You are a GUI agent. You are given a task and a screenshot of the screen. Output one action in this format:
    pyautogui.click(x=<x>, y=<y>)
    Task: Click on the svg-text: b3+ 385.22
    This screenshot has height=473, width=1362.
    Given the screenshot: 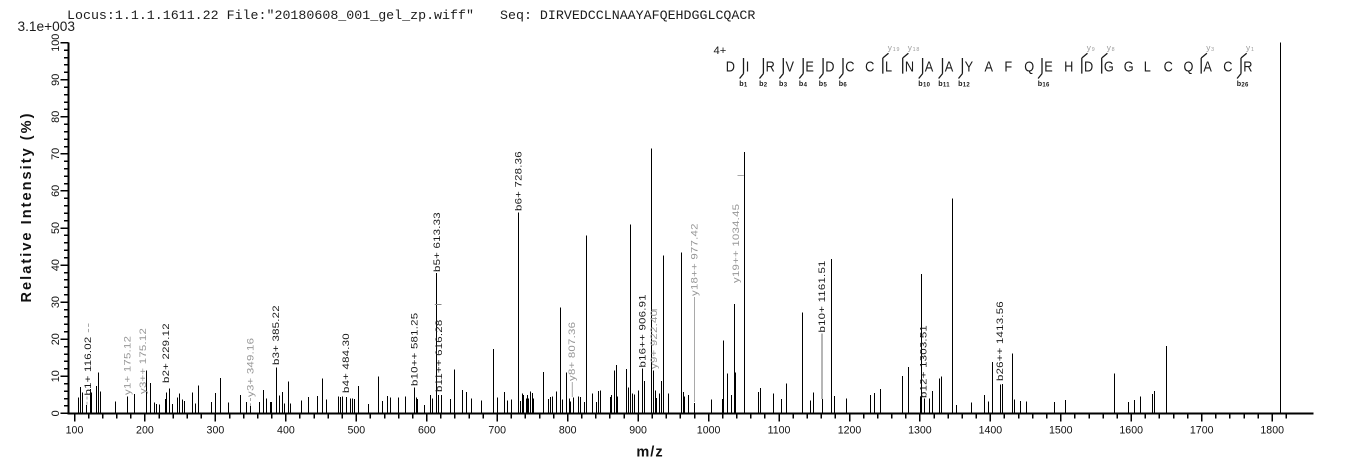 What is the action you would take?
    pyautogui.click(x=277, y=335)
    